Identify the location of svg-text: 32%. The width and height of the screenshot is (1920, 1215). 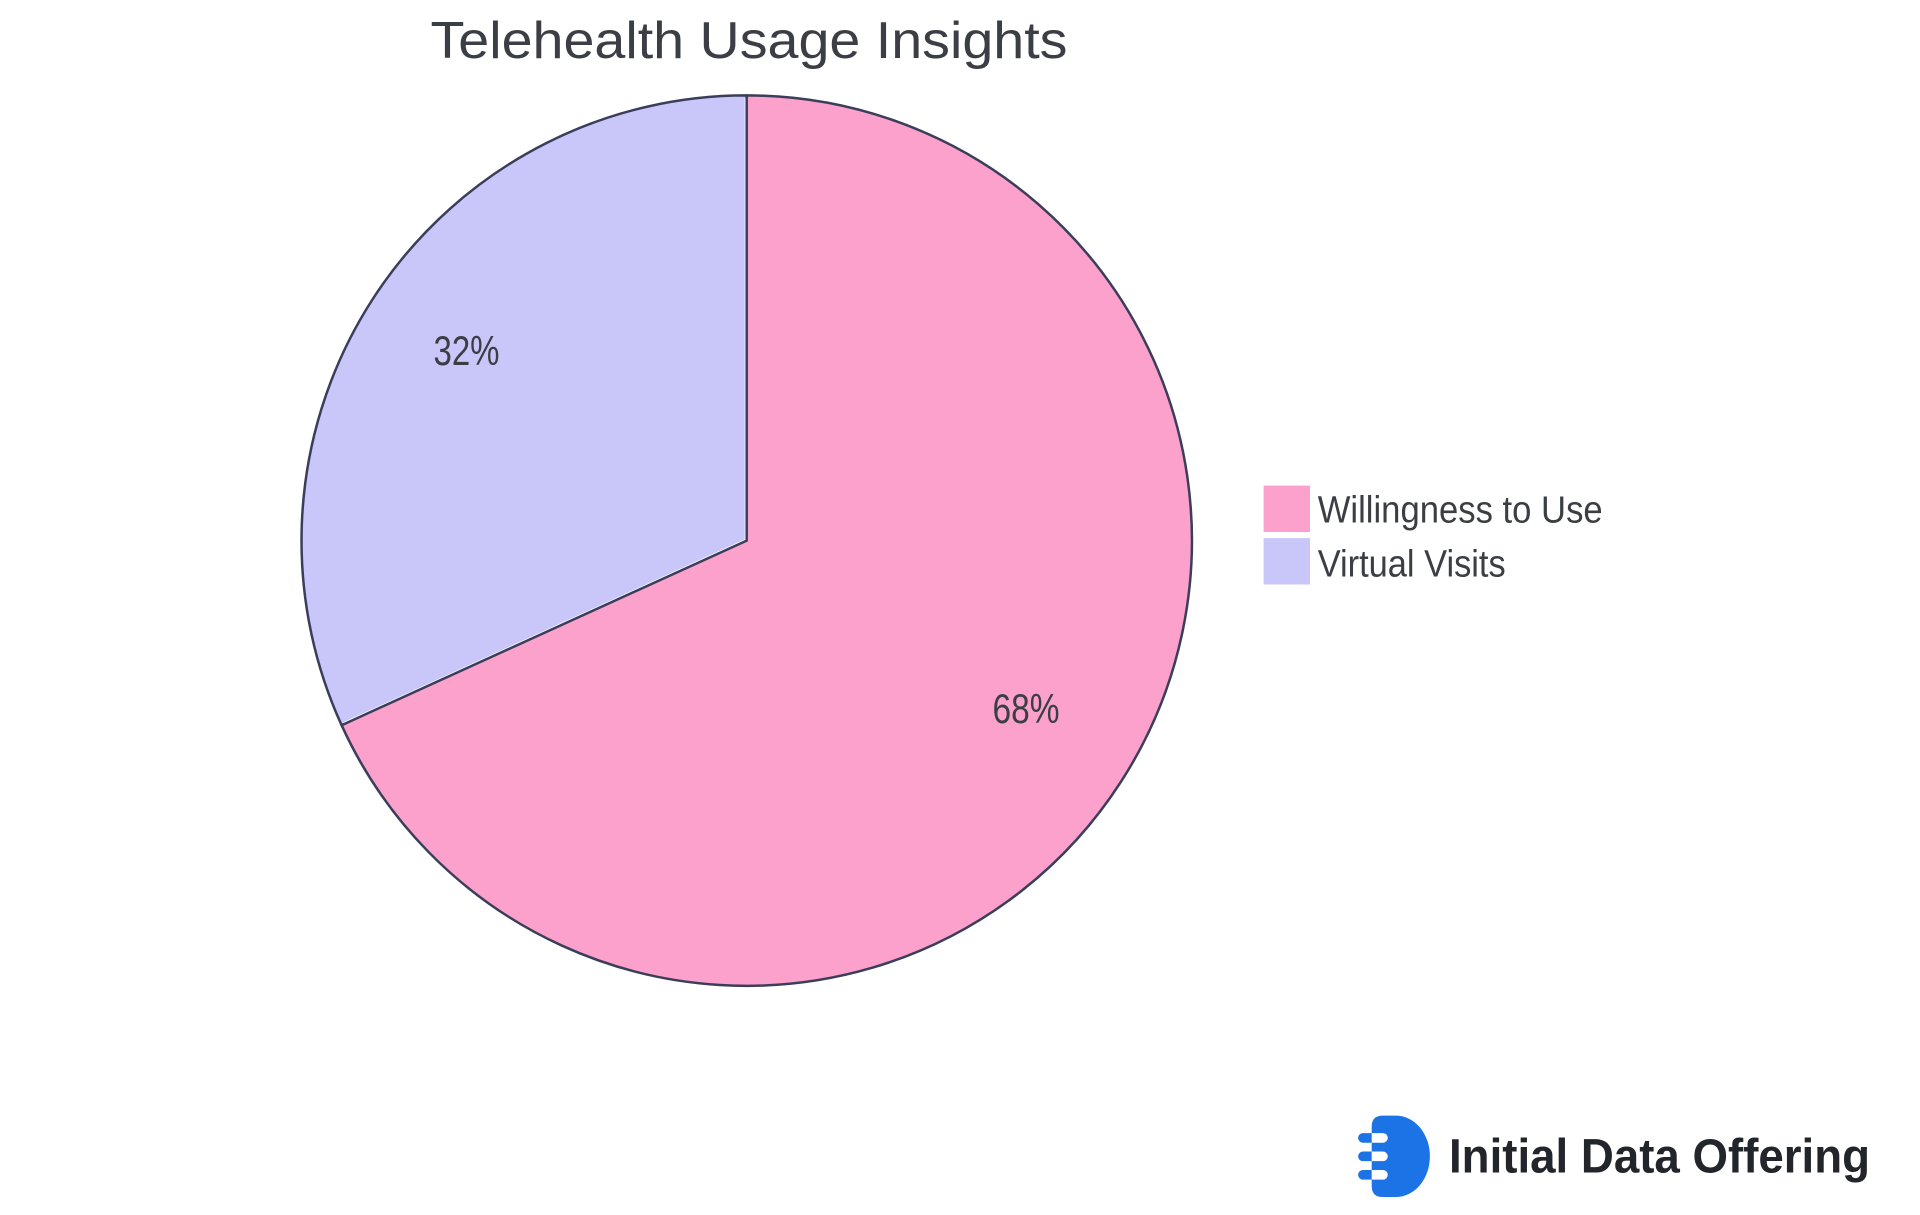
(467, 350).